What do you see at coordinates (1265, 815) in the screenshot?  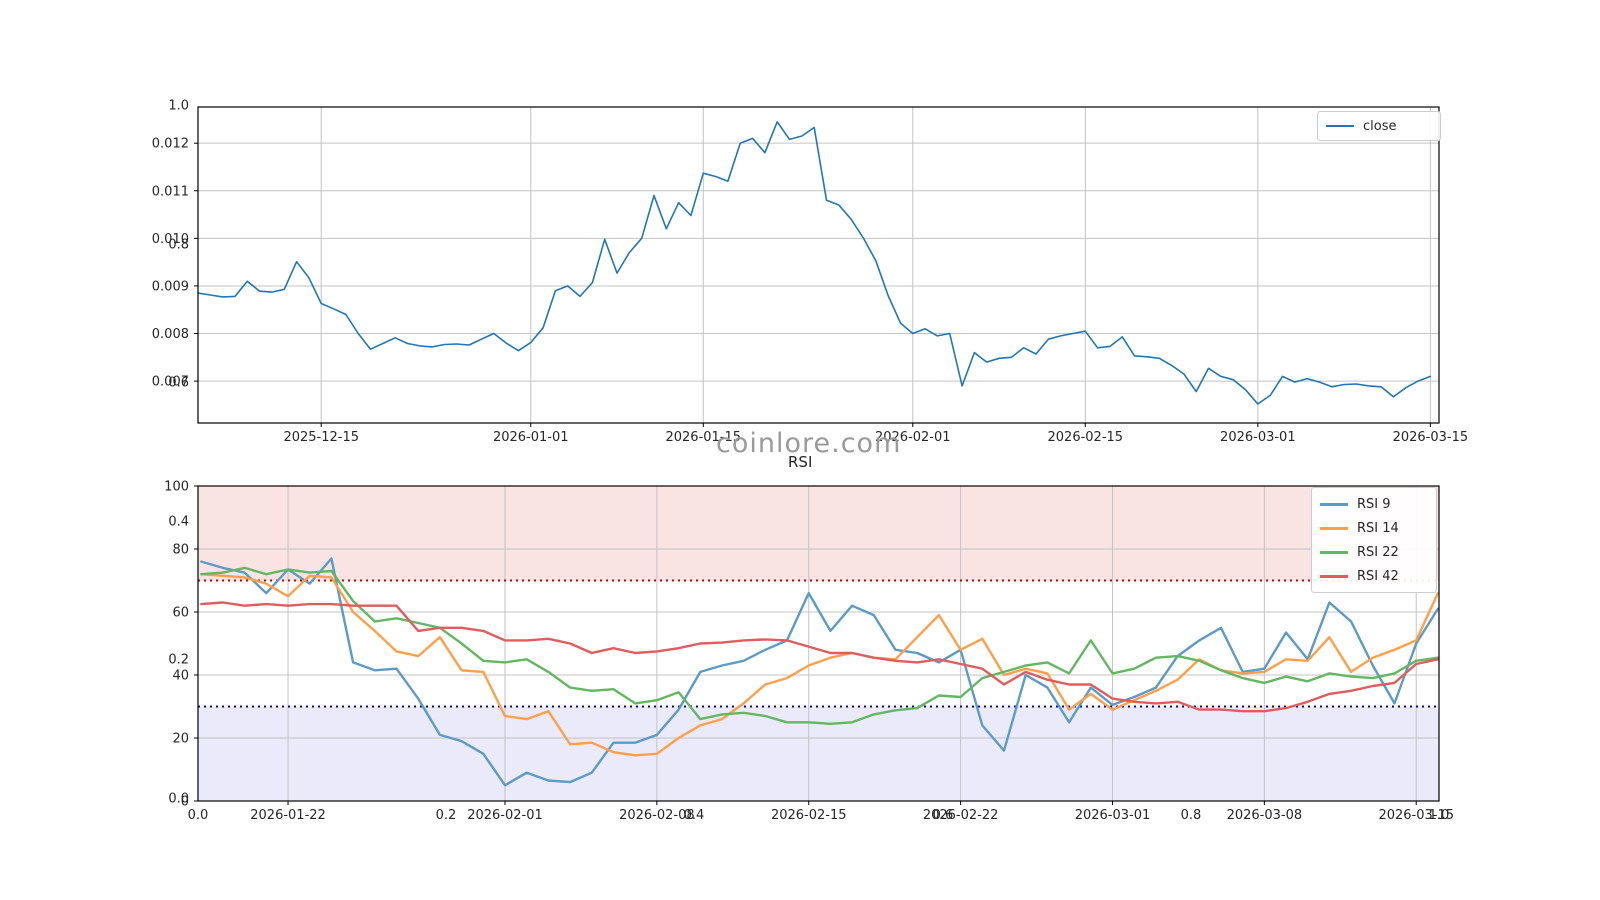 I see `rsi-xtick-label: 2026-03-08` at bounding box center [1265, 815].